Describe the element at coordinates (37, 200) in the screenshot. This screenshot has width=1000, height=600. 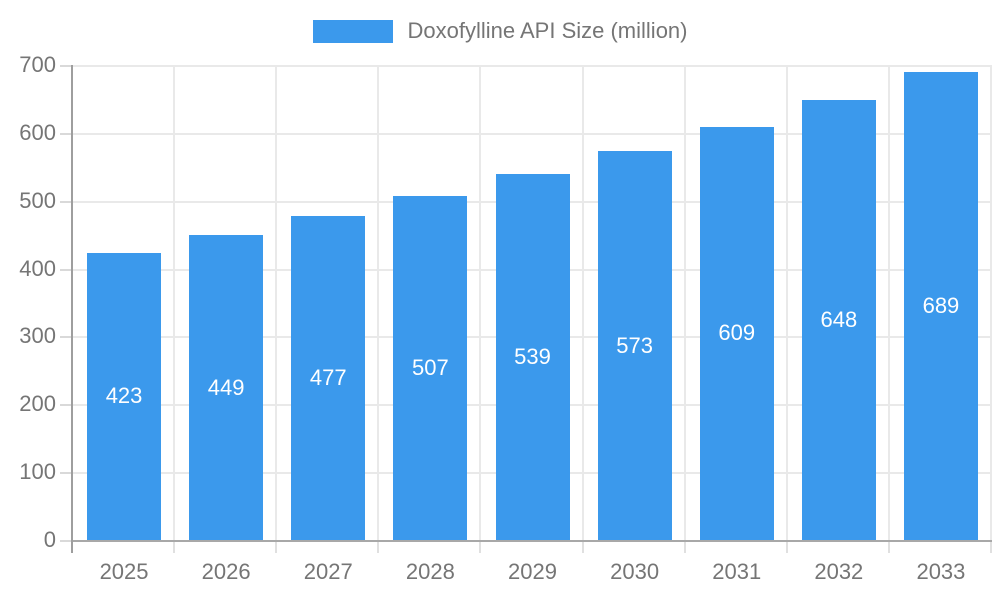
I see `y-axis-label: 500` at that location.